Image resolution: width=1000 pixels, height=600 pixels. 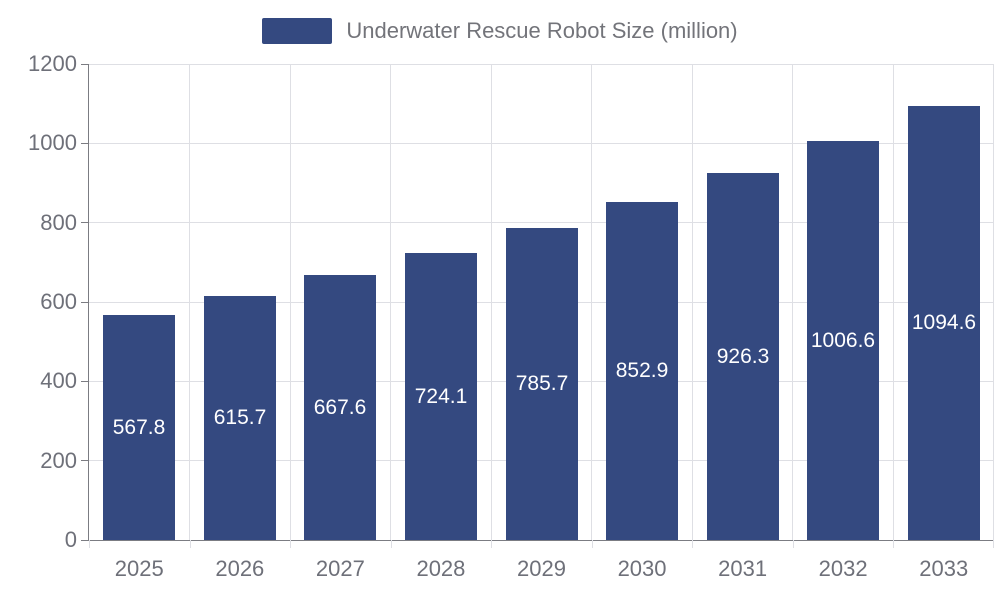 I want to click on x-axis-tick-label: 2031, so click(x=743, y=568).